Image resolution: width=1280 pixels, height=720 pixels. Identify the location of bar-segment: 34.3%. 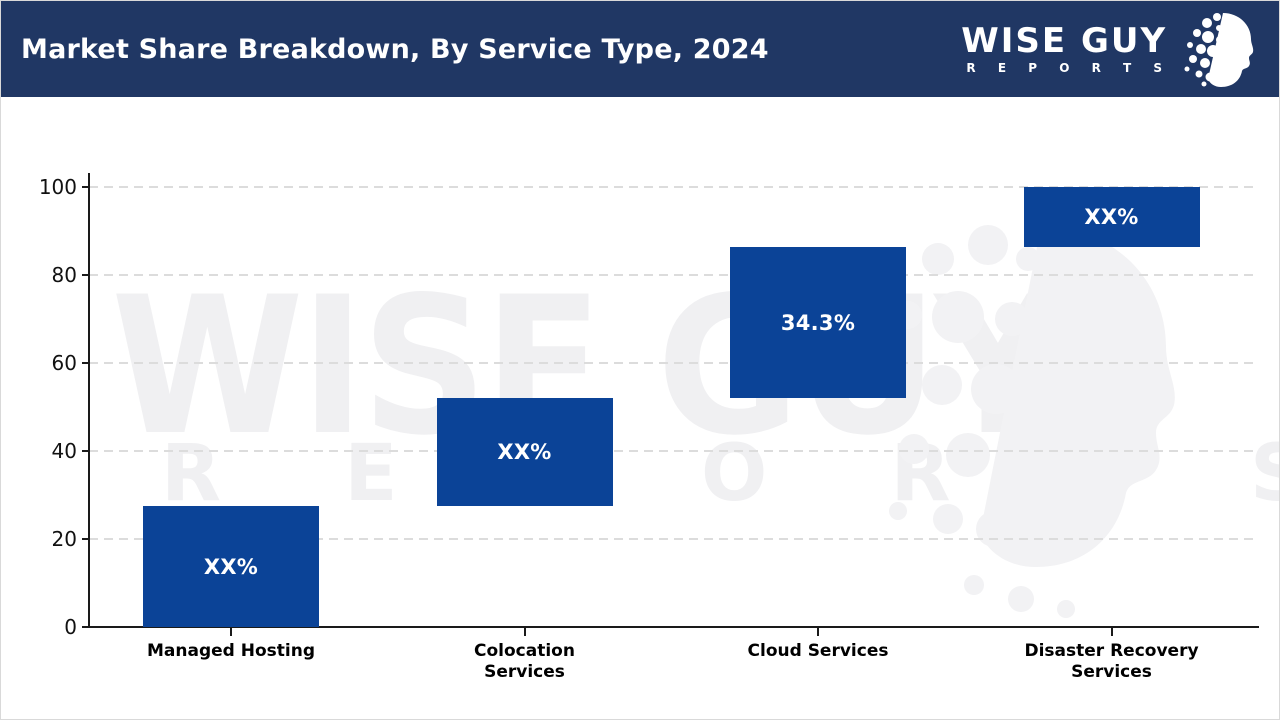
(818, 323).